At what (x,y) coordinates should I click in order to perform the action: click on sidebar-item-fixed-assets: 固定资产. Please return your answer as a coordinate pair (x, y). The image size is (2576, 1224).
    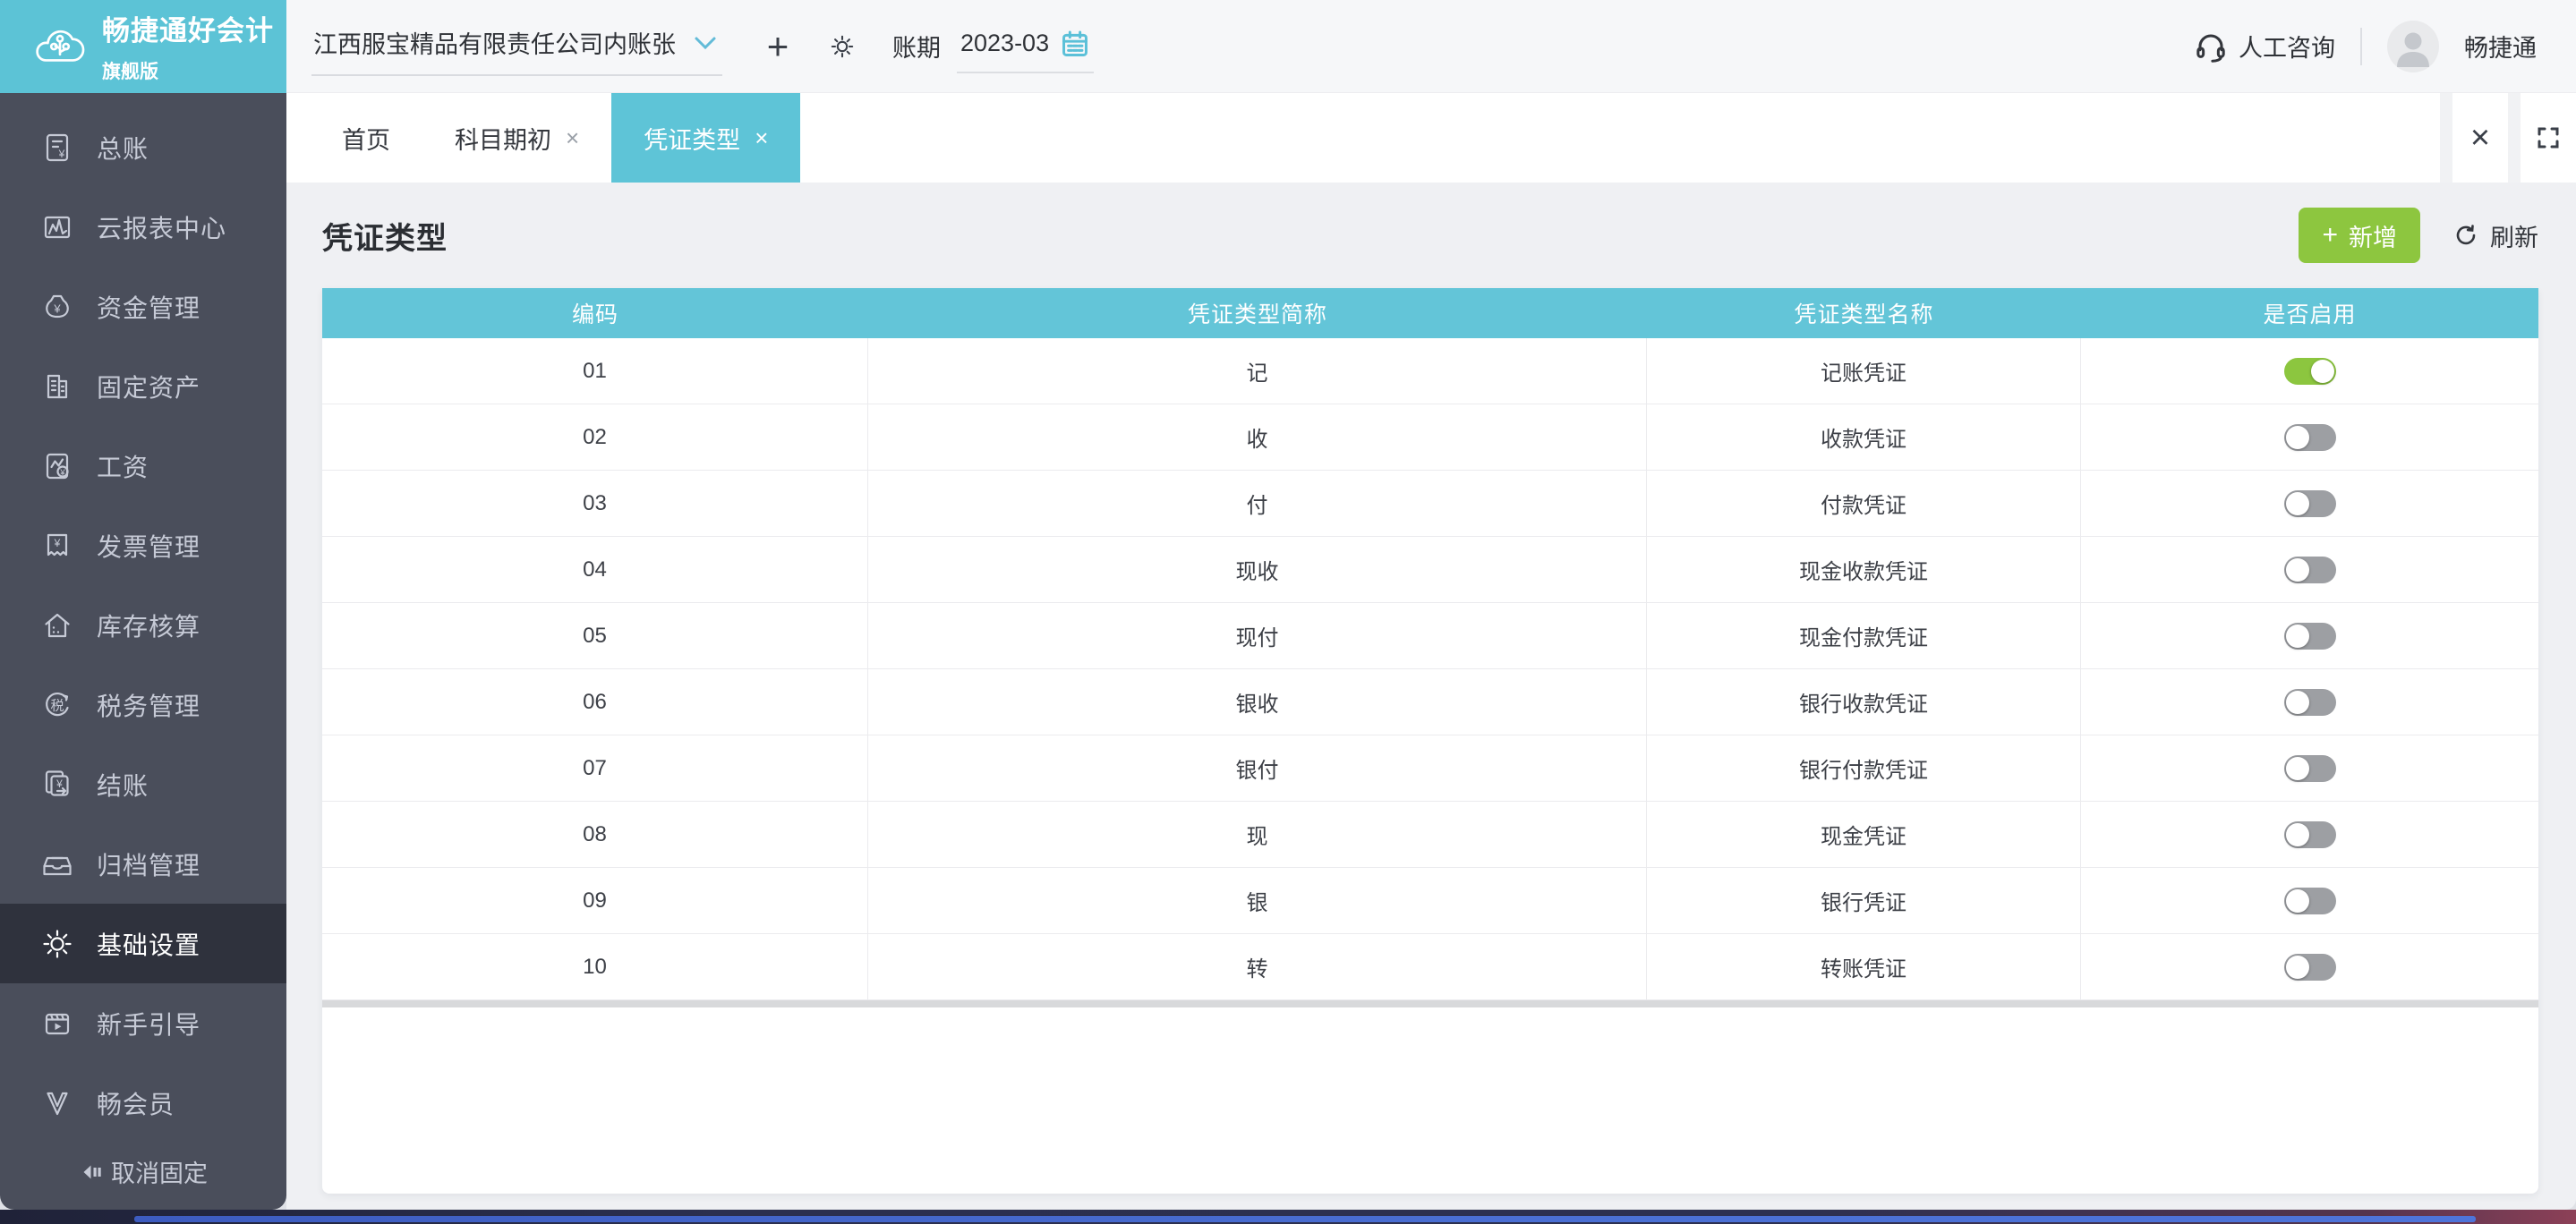
    Looking at the image, I should click on (143, 386).